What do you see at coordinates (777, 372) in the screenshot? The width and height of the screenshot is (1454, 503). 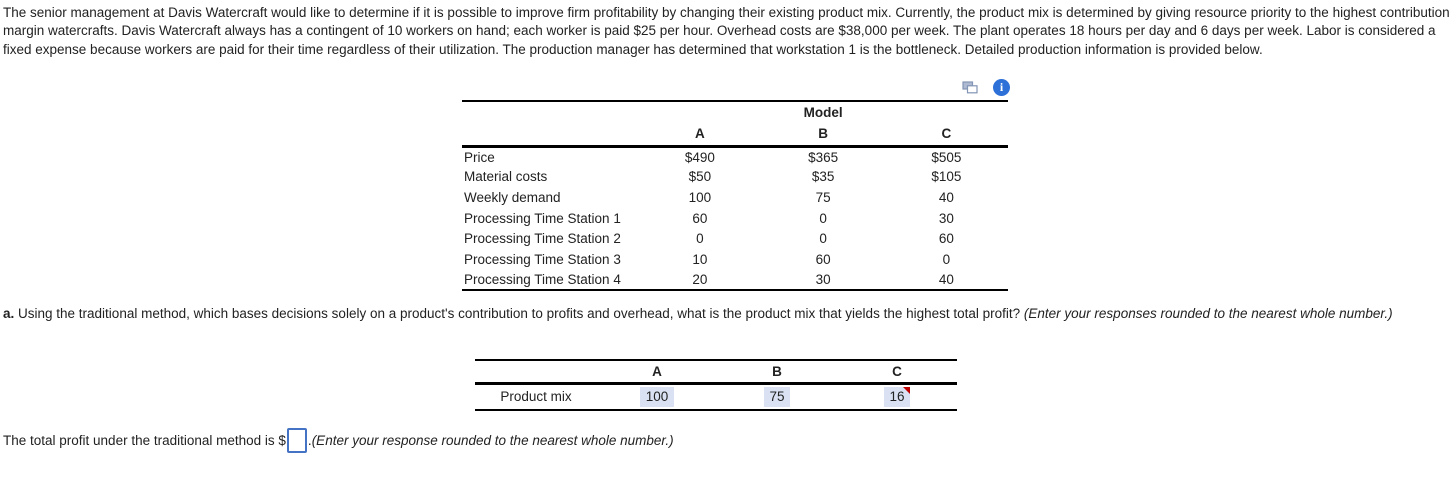 I see `answer-column-header-b: B` at bounding box center [777, 372].